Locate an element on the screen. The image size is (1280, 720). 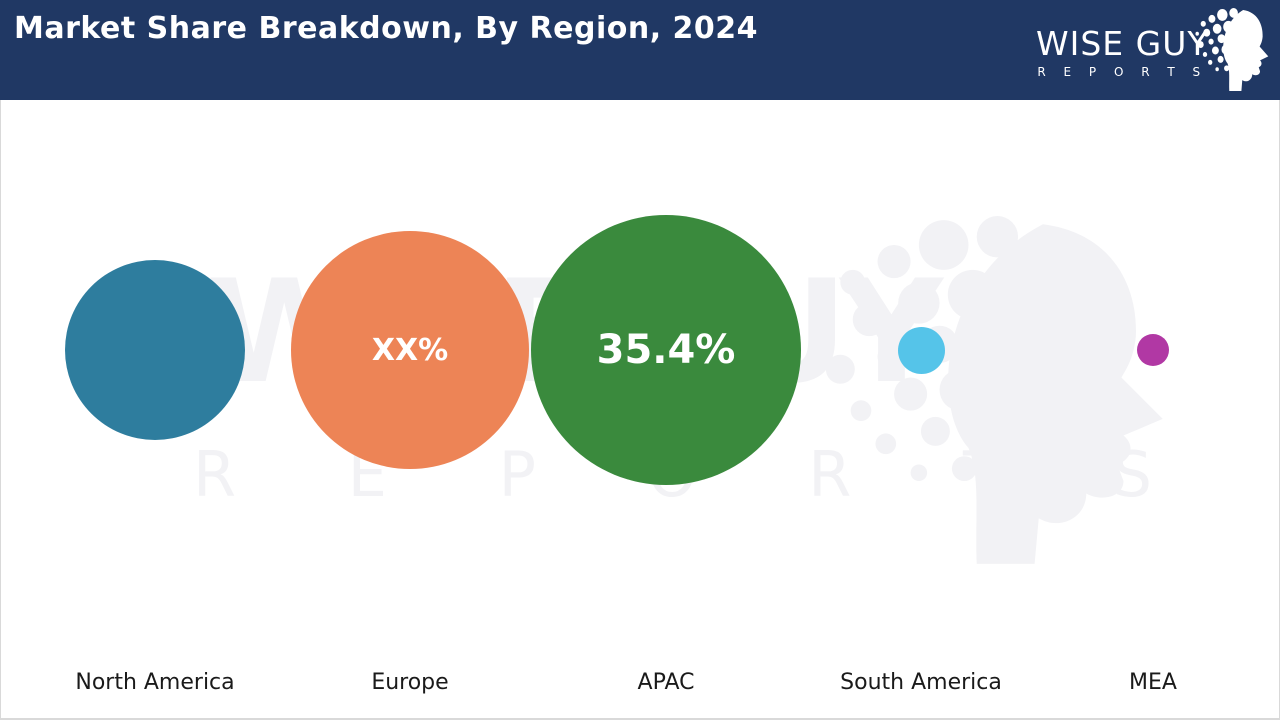
wise-guy-head-icon is located at coordinates (1231, 50).